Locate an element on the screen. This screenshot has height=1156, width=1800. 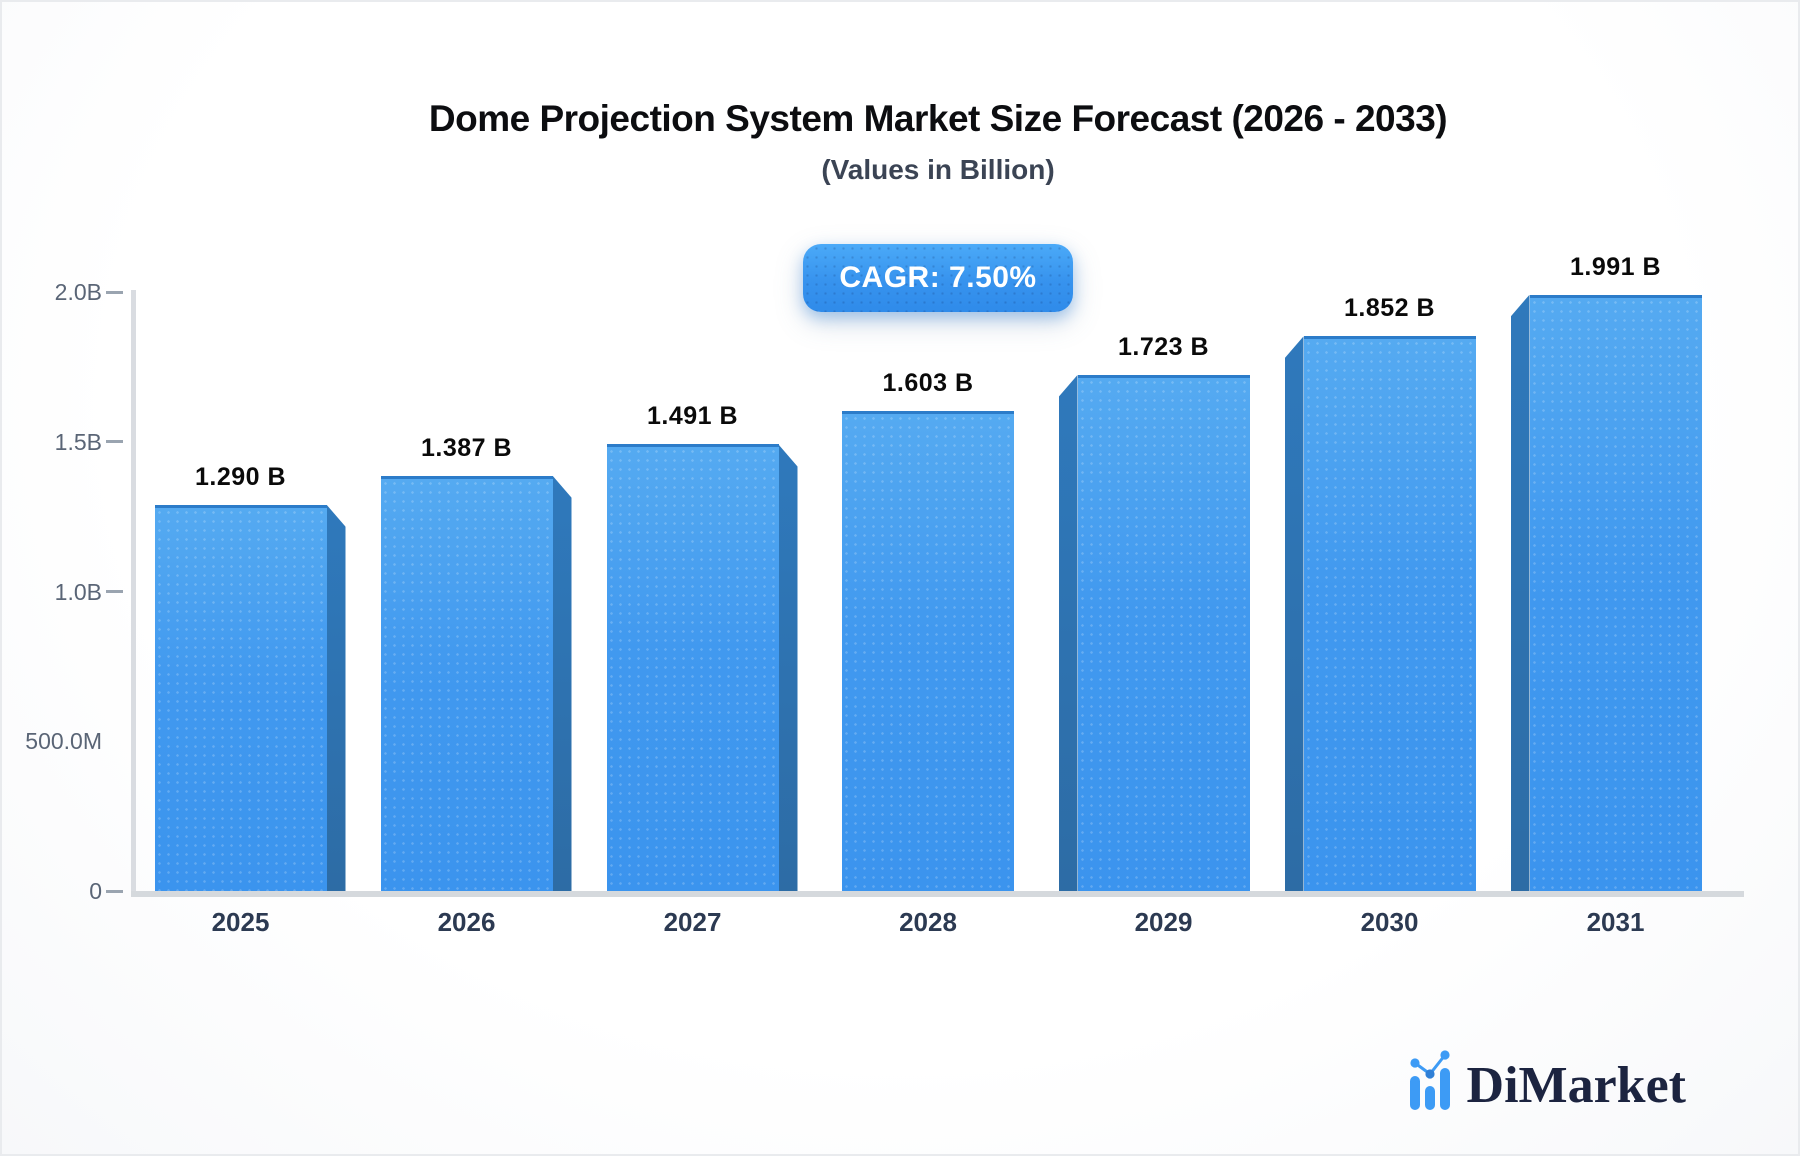
bar-2030 is located at coordinates (1389, 613).